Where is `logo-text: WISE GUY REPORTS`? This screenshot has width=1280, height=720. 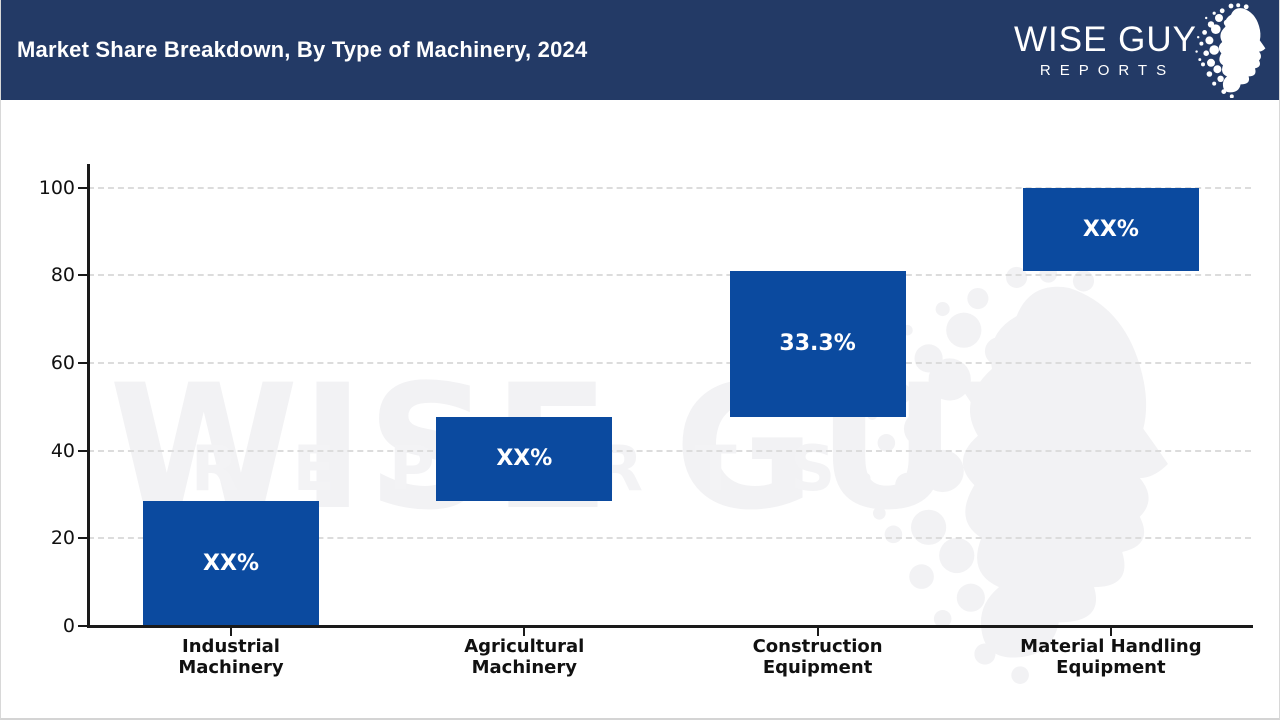
logo-text: WISE GUY REPORTS is located at coordinates (1105, 50).